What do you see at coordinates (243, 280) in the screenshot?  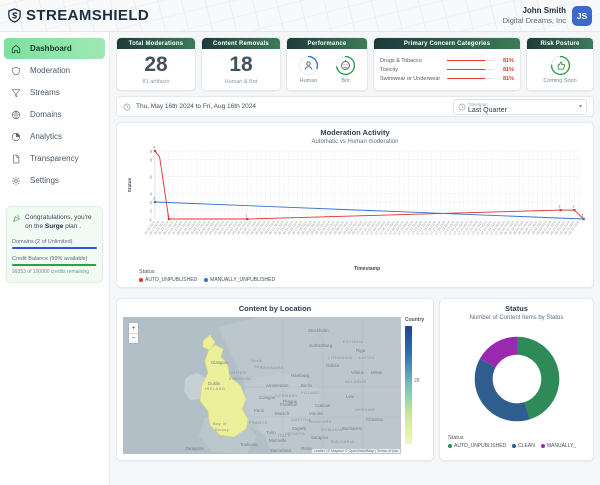 I see `legend-label: MANUALLY_UNPUBLISHED` at bounding box center [243, 280].